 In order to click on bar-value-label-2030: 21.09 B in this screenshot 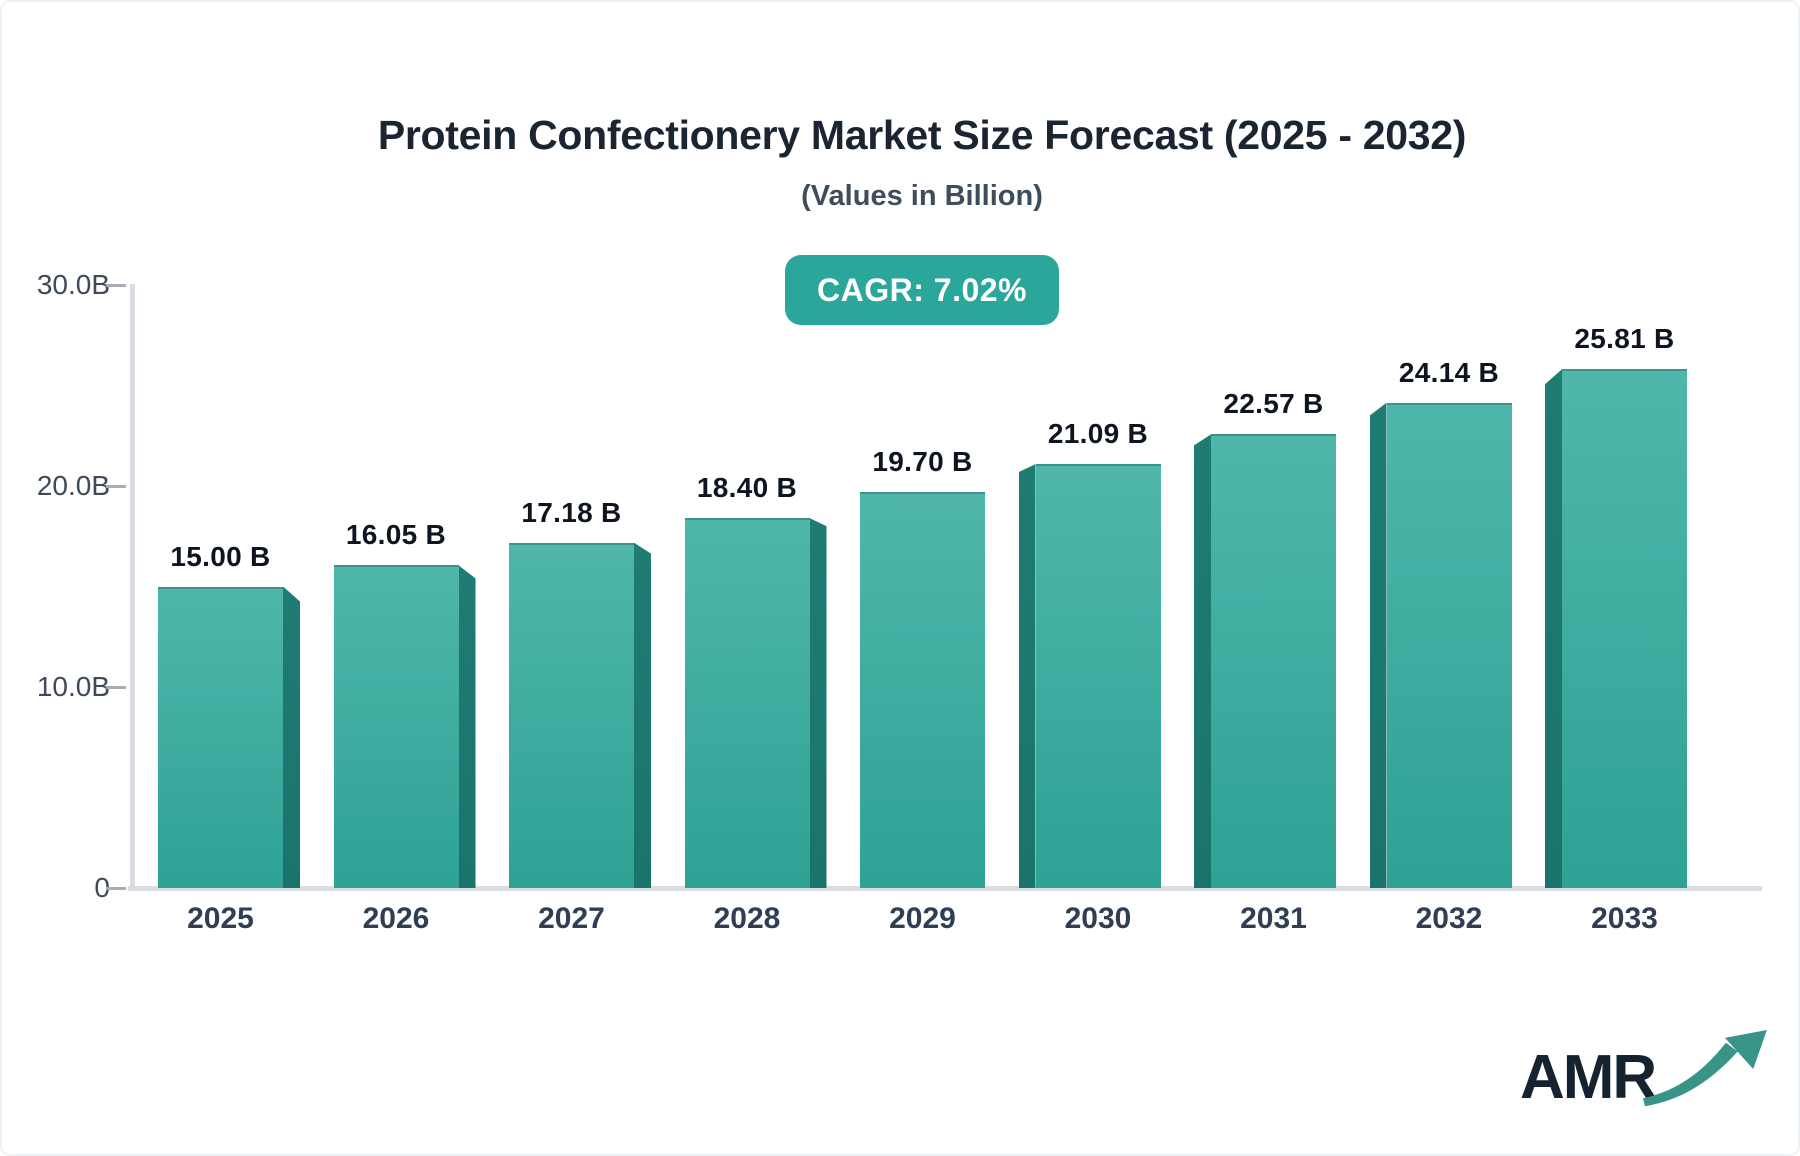, I will do `click(1098, 434)`.